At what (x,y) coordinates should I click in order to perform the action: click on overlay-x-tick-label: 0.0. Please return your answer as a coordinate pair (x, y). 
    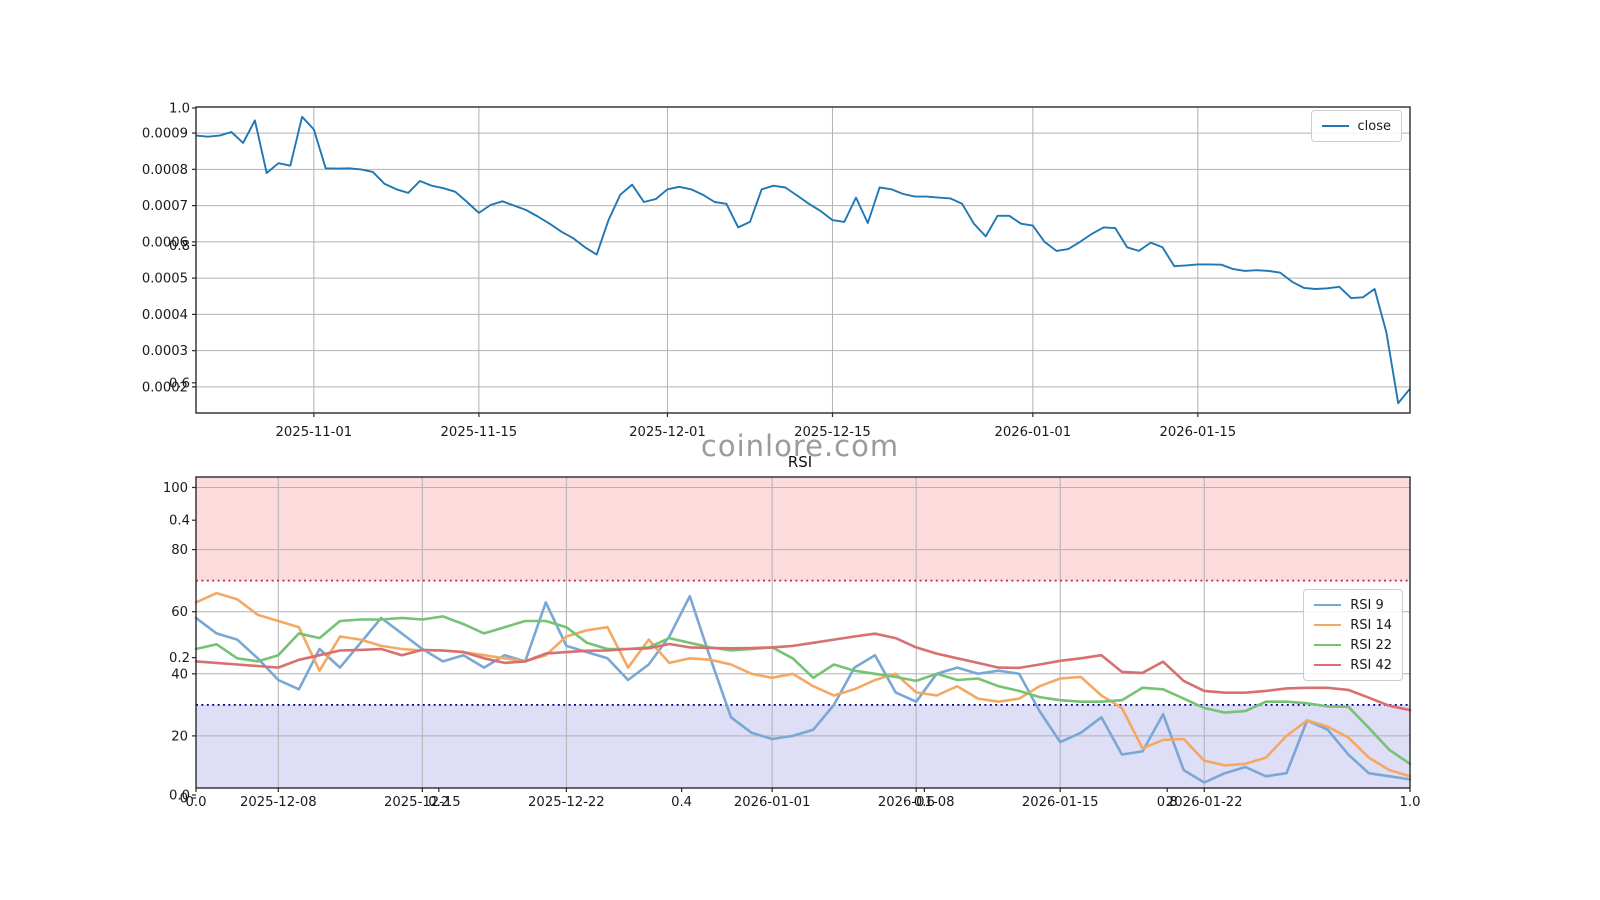
    Looking at the image, I should click on (196, 802).